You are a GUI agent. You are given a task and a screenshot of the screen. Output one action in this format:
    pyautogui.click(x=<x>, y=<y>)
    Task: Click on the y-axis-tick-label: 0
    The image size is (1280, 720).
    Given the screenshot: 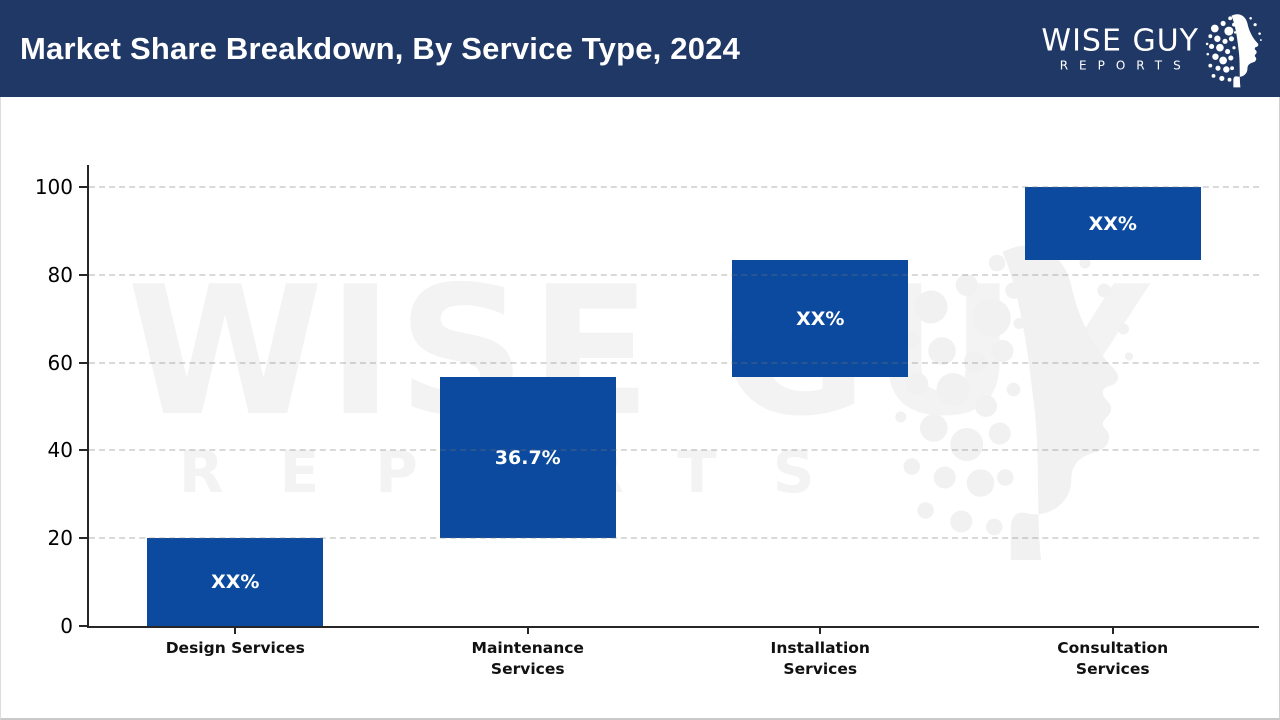 What is the action you would take?
    pyautogui.click(x=66, y=626)
    